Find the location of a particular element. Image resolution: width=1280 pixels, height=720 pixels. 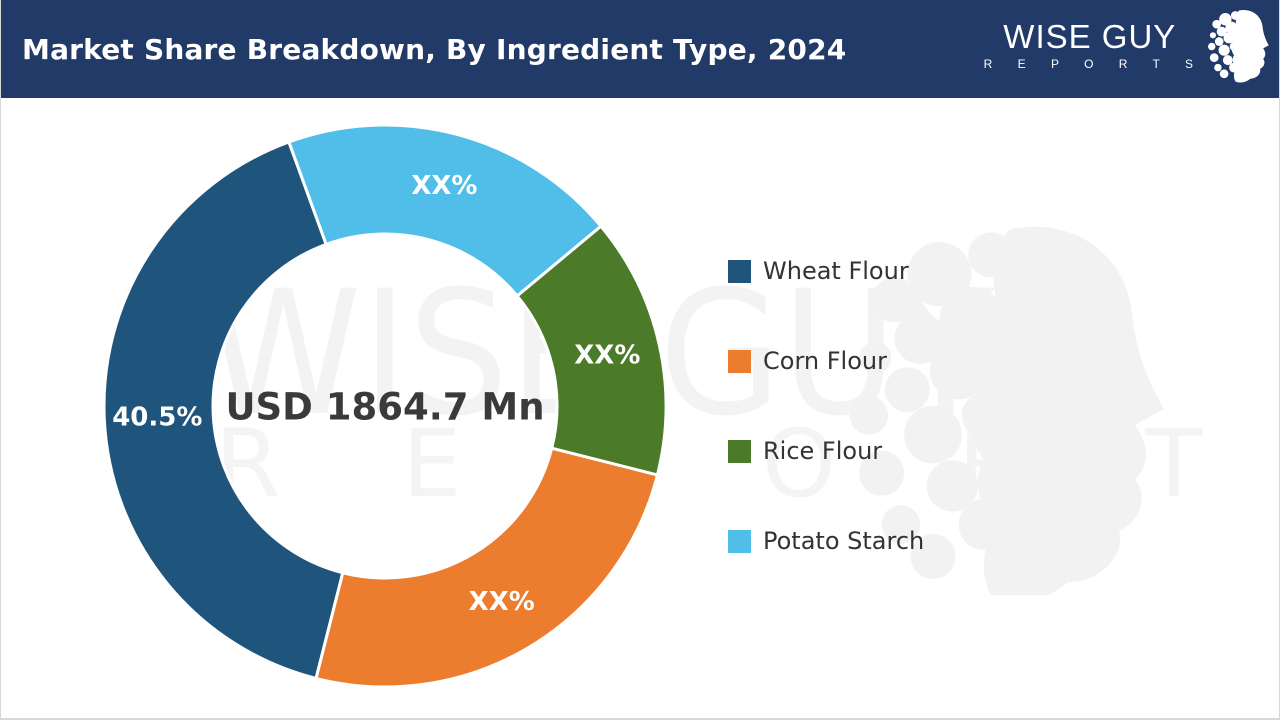

slice-label-potato-starch: XX% is located at coordinates (444, 186).